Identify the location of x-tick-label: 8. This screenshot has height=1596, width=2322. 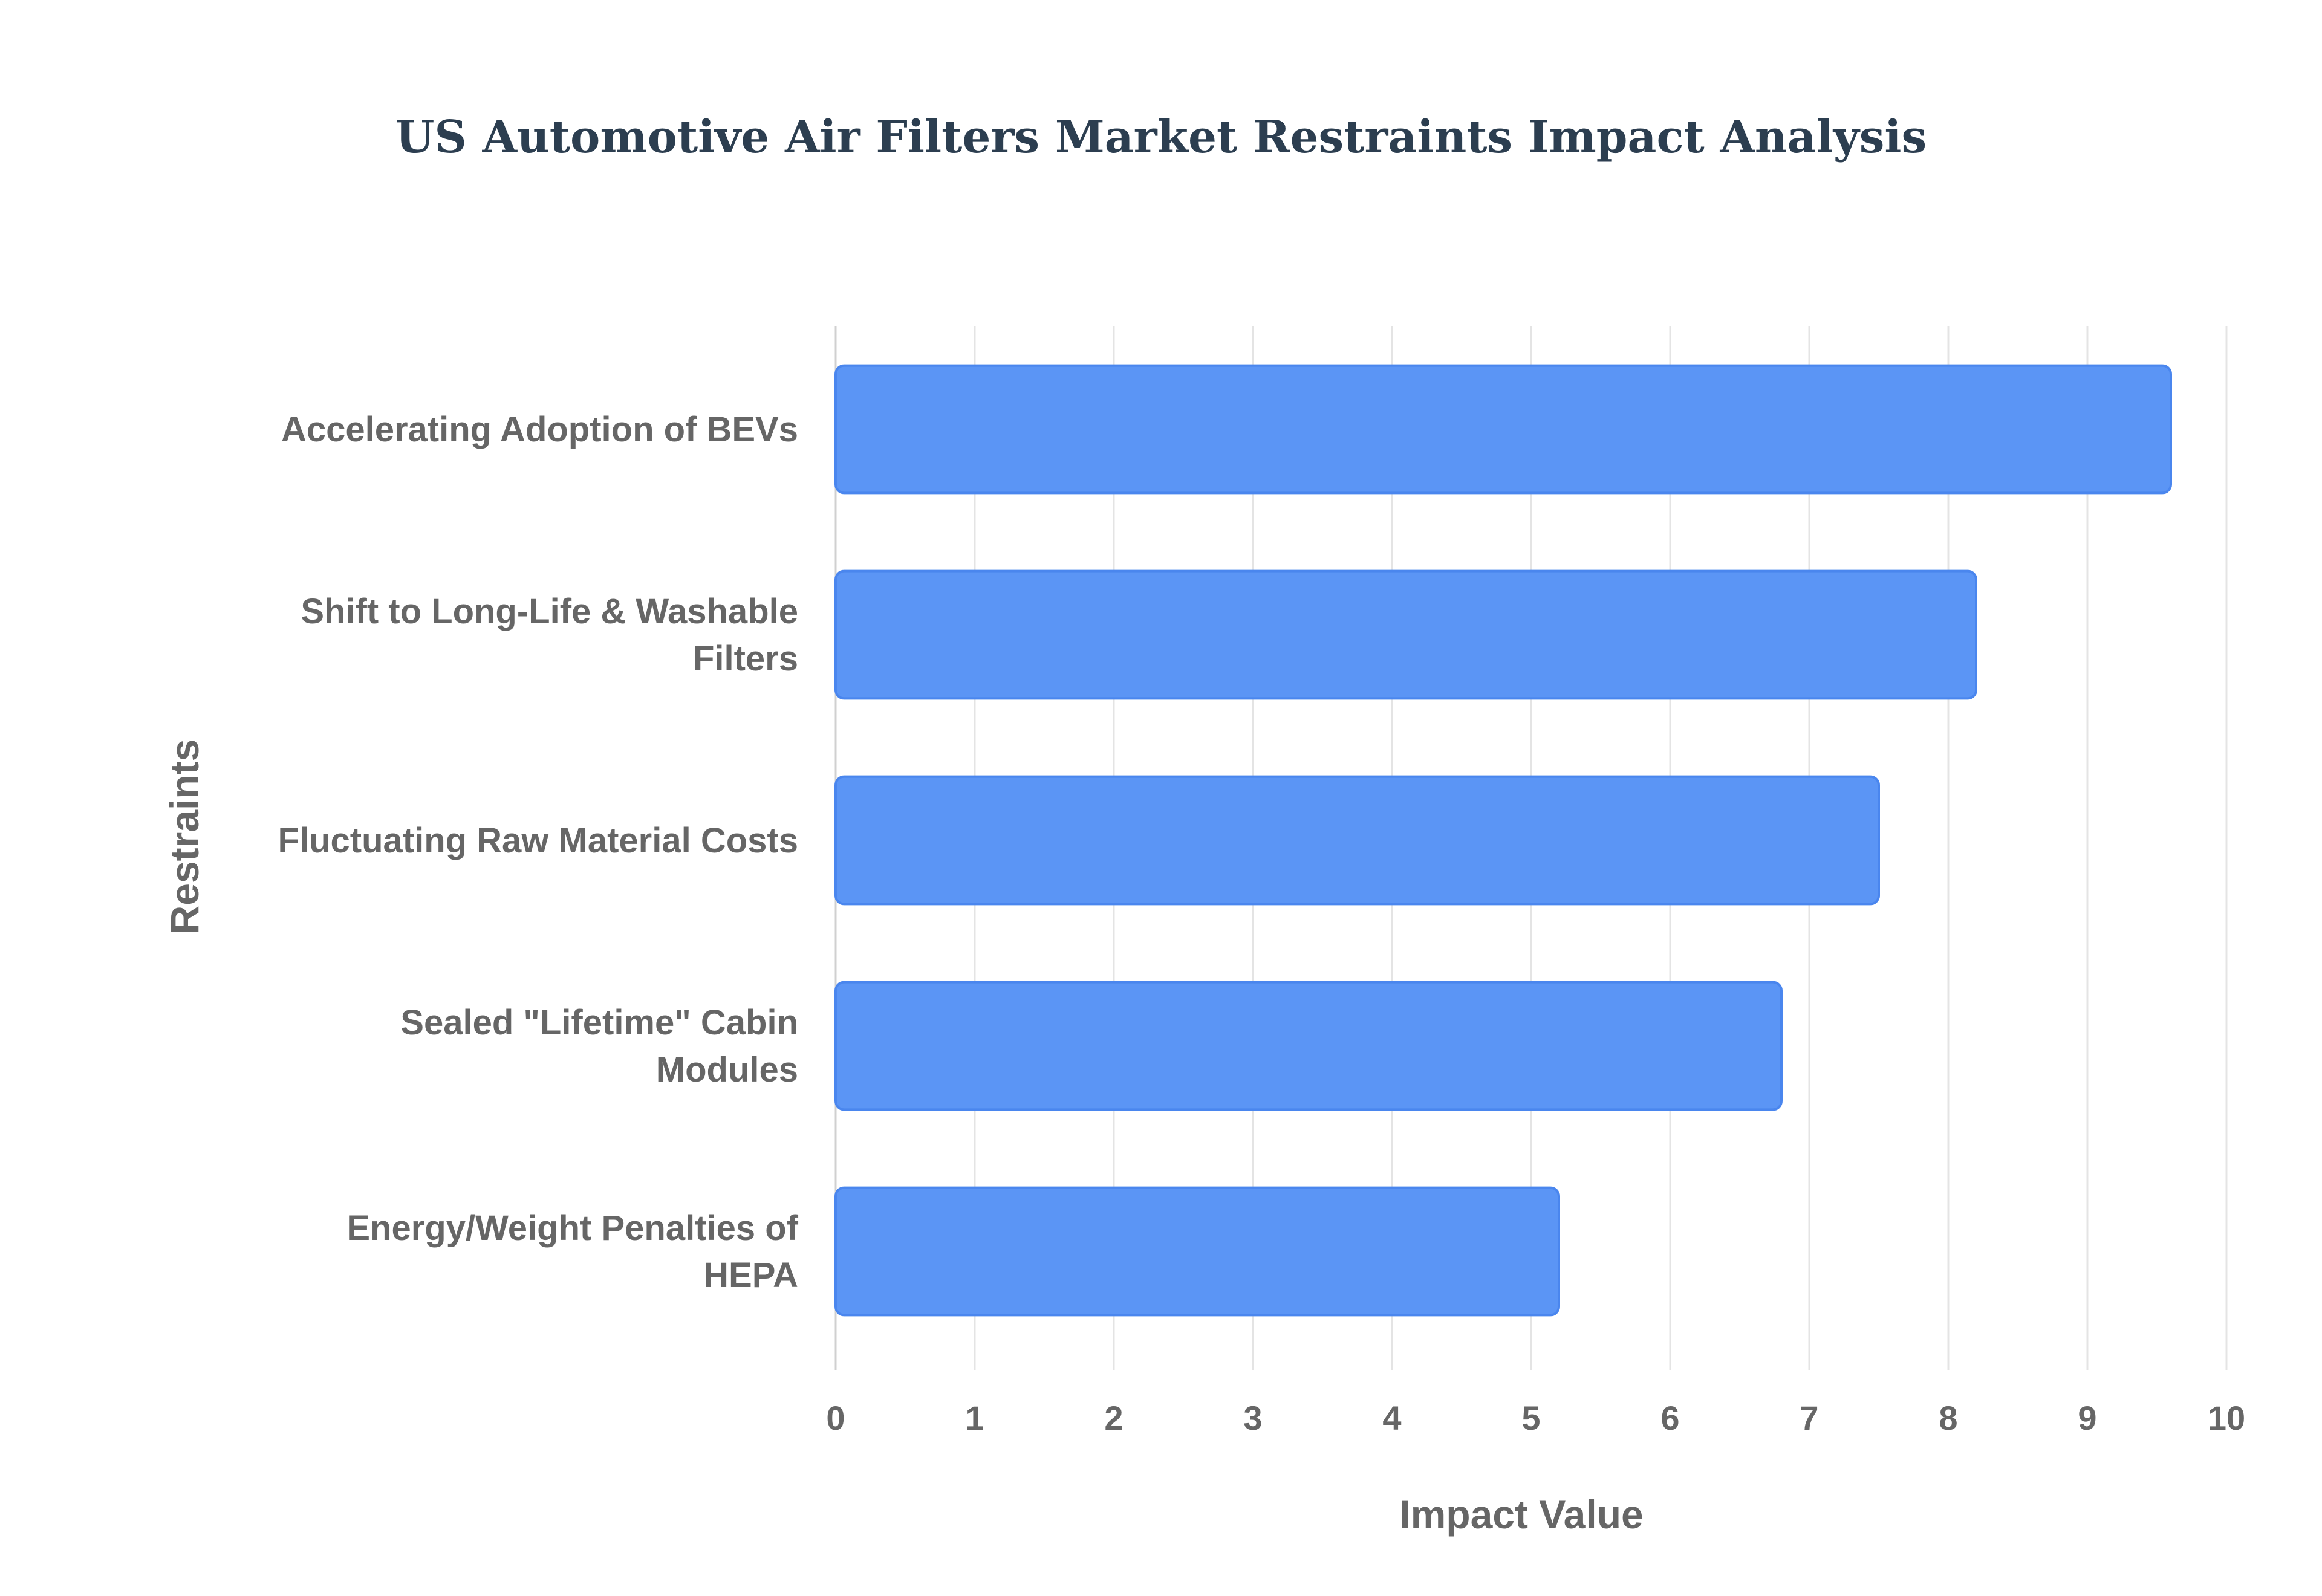
(1948, 1418).